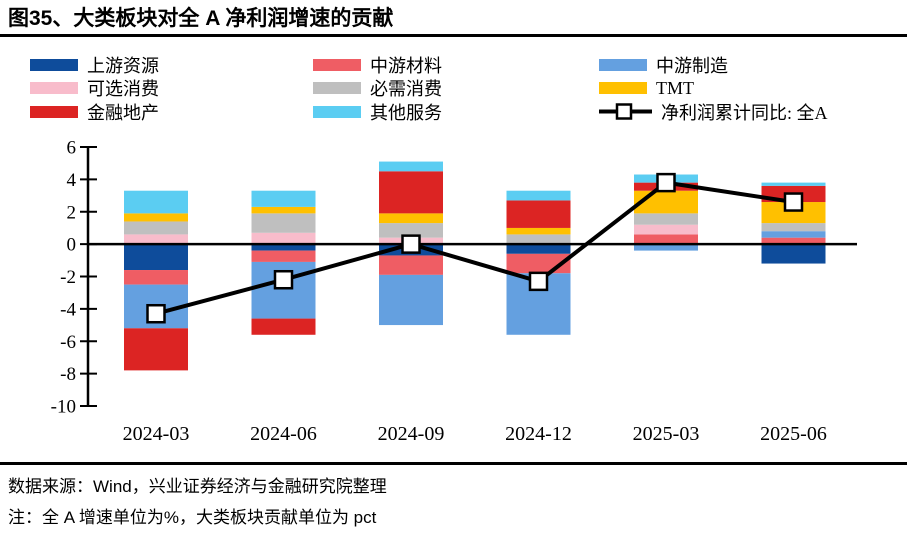 The width and height of the screenshot is (907, 539). Describe the element at coordinates (156, 434) in the screenshot. I see `x-tick-label: 2024-03` at that location.